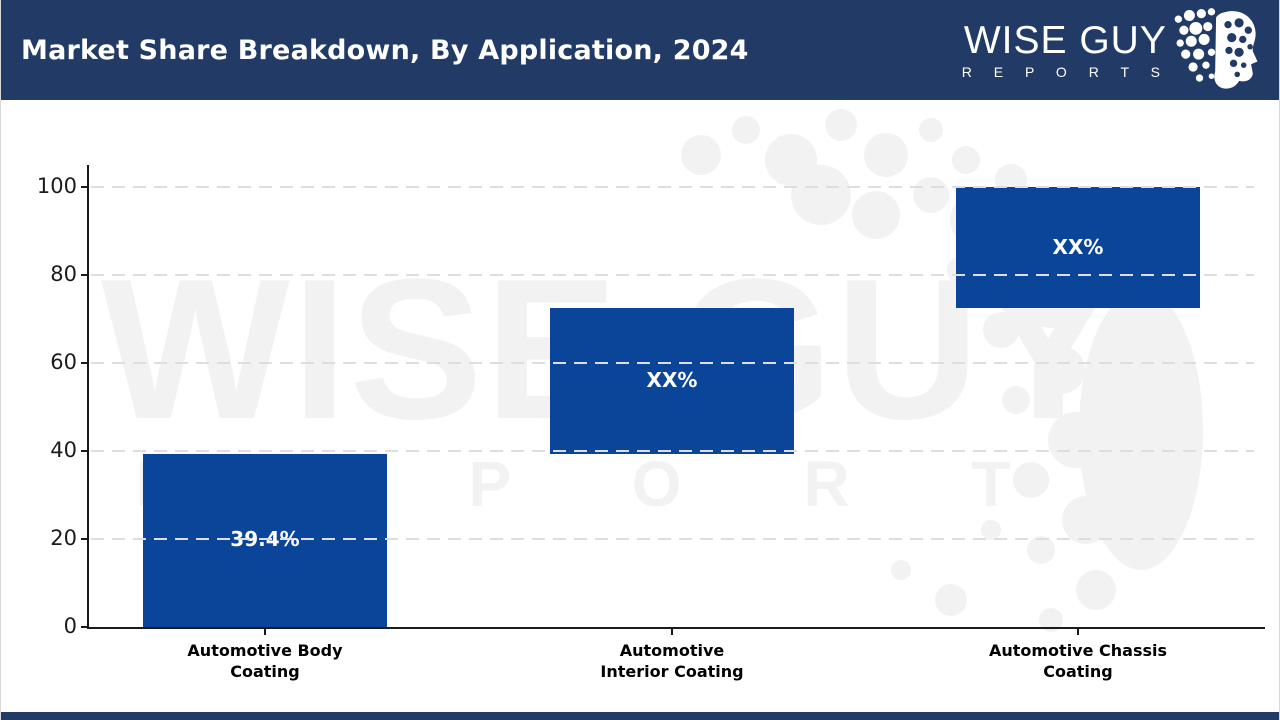  Describe the element at coordinates (1216, 48) in the screenshot. I see `logo-head-icon` at that location.